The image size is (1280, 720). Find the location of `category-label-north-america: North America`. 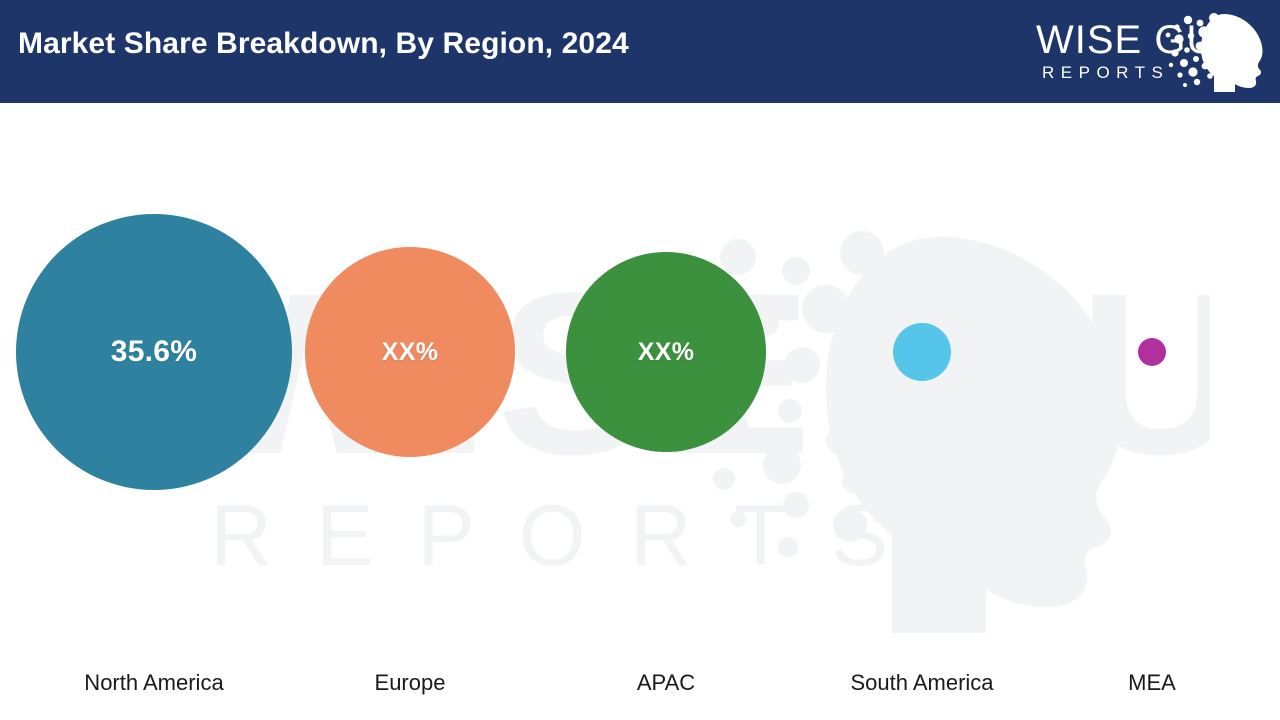

category-label-north-america: North America is located at coordinates (154, 682).